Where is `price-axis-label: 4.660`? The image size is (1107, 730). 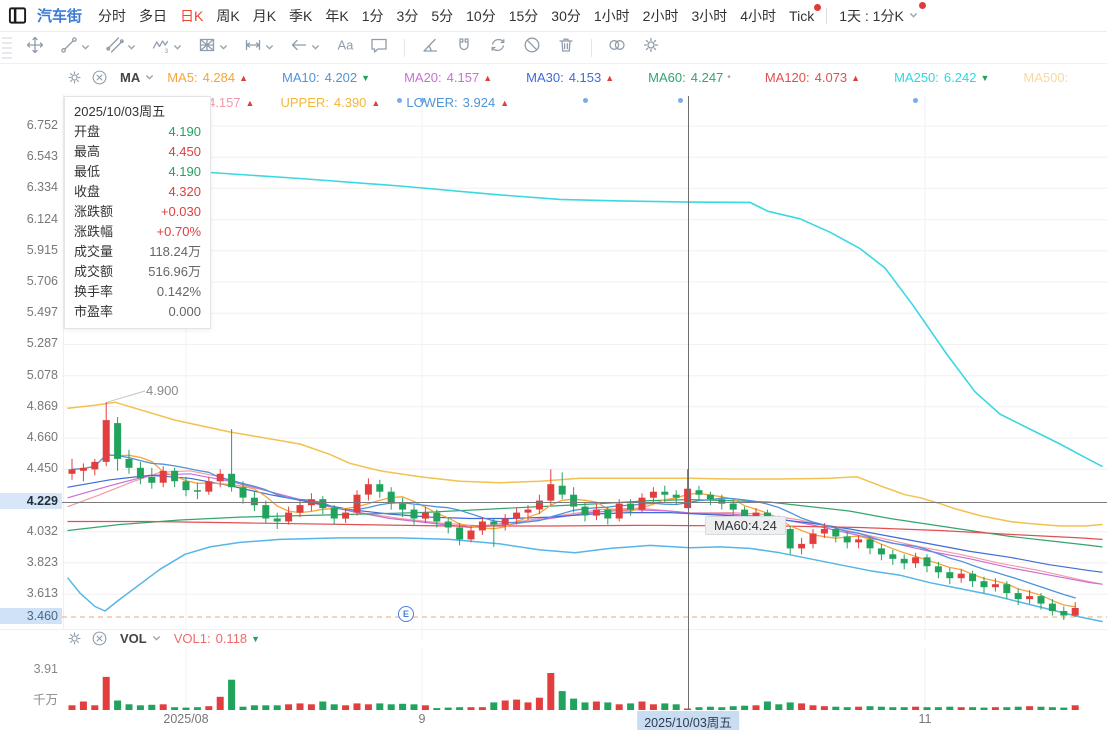 price-axis-label: 4.660 is located at coordinates (42, 437).